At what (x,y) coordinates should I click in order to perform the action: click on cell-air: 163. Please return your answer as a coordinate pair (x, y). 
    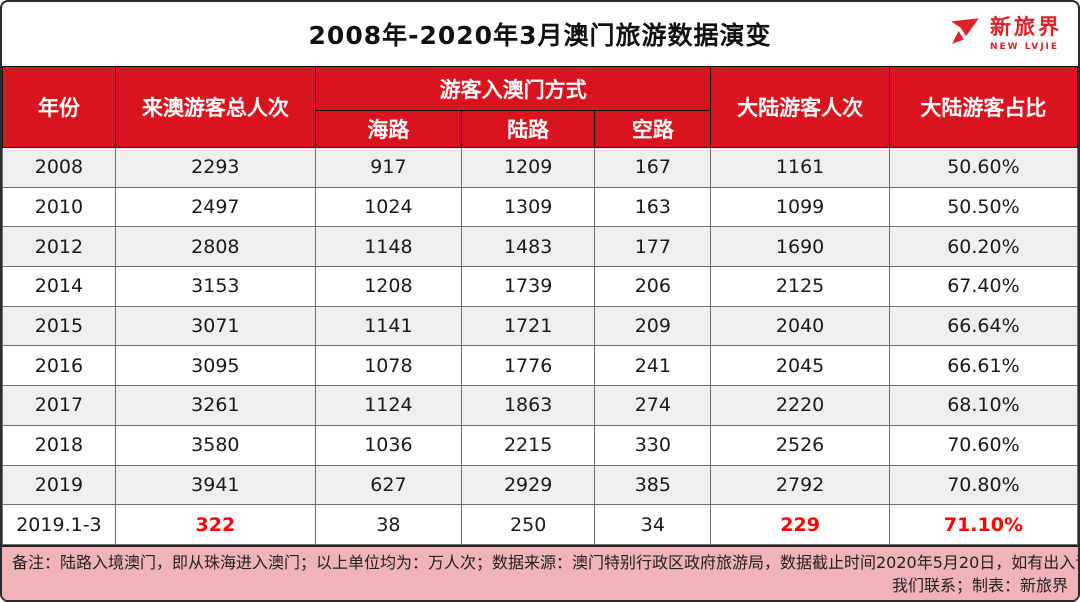
    Looking at the image, I should click on (653, 207).